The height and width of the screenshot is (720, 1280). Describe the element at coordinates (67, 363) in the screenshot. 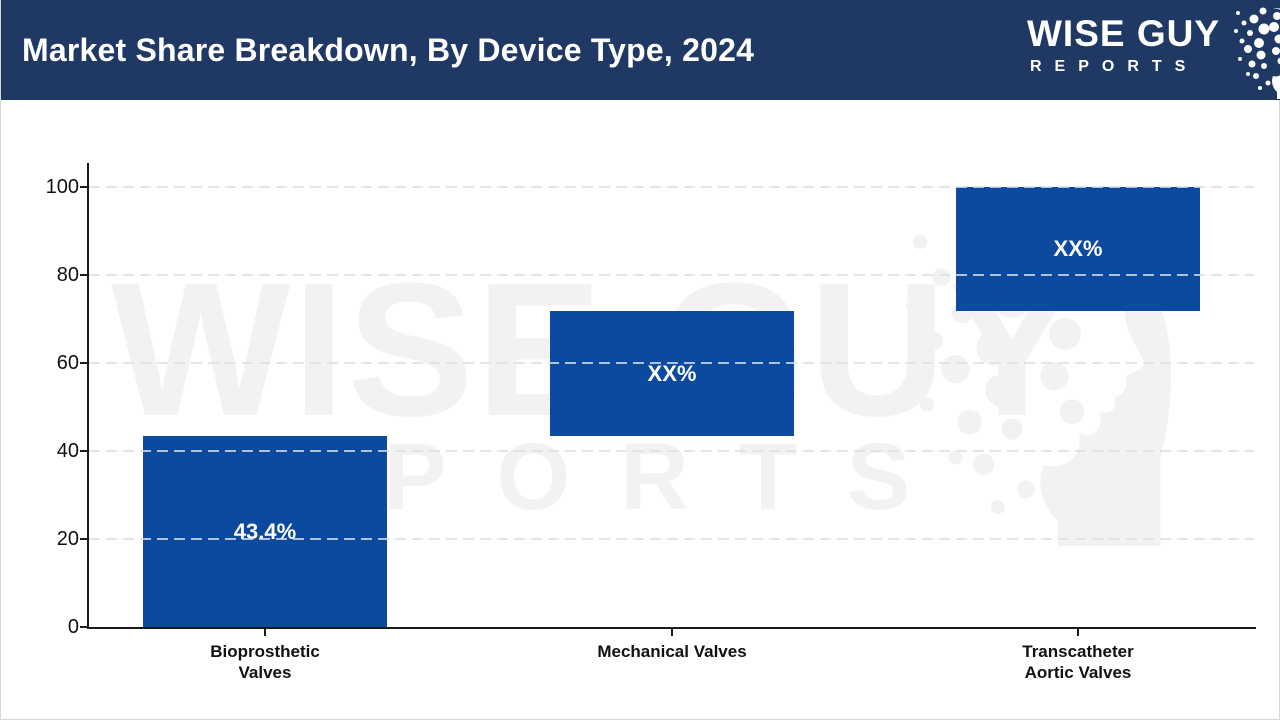

I see `y-tick-label: 60` at that location.